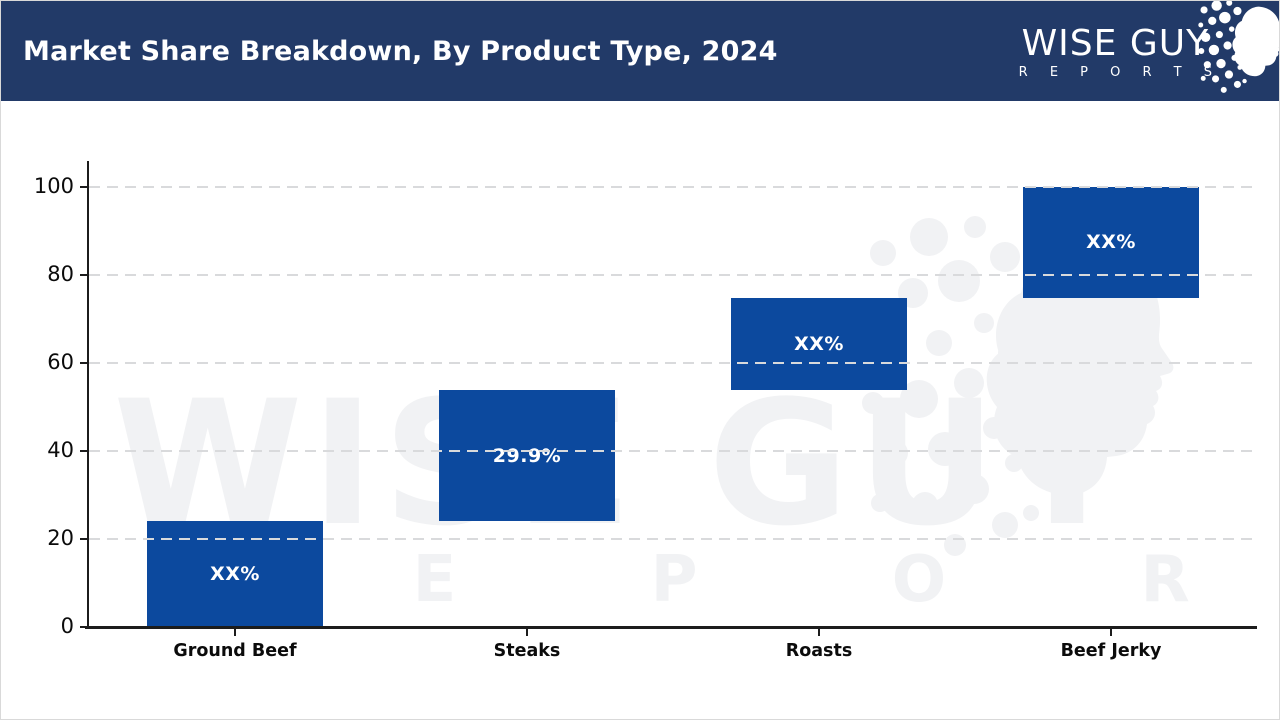  I want to click on y-tick-label: 80, so click(60, 274).